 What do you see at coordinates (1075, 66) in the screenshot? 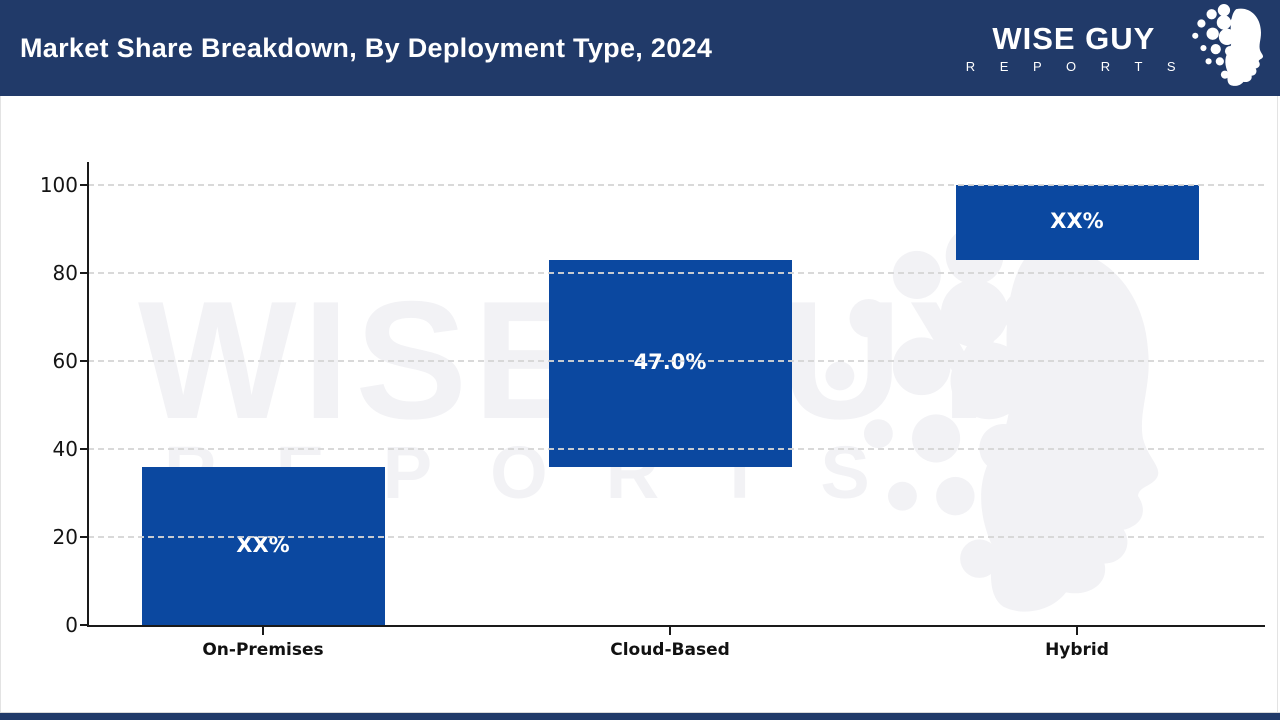
I see `logo-wordmark-line2: R E P O R T S` at bounding box center [1075, 66].